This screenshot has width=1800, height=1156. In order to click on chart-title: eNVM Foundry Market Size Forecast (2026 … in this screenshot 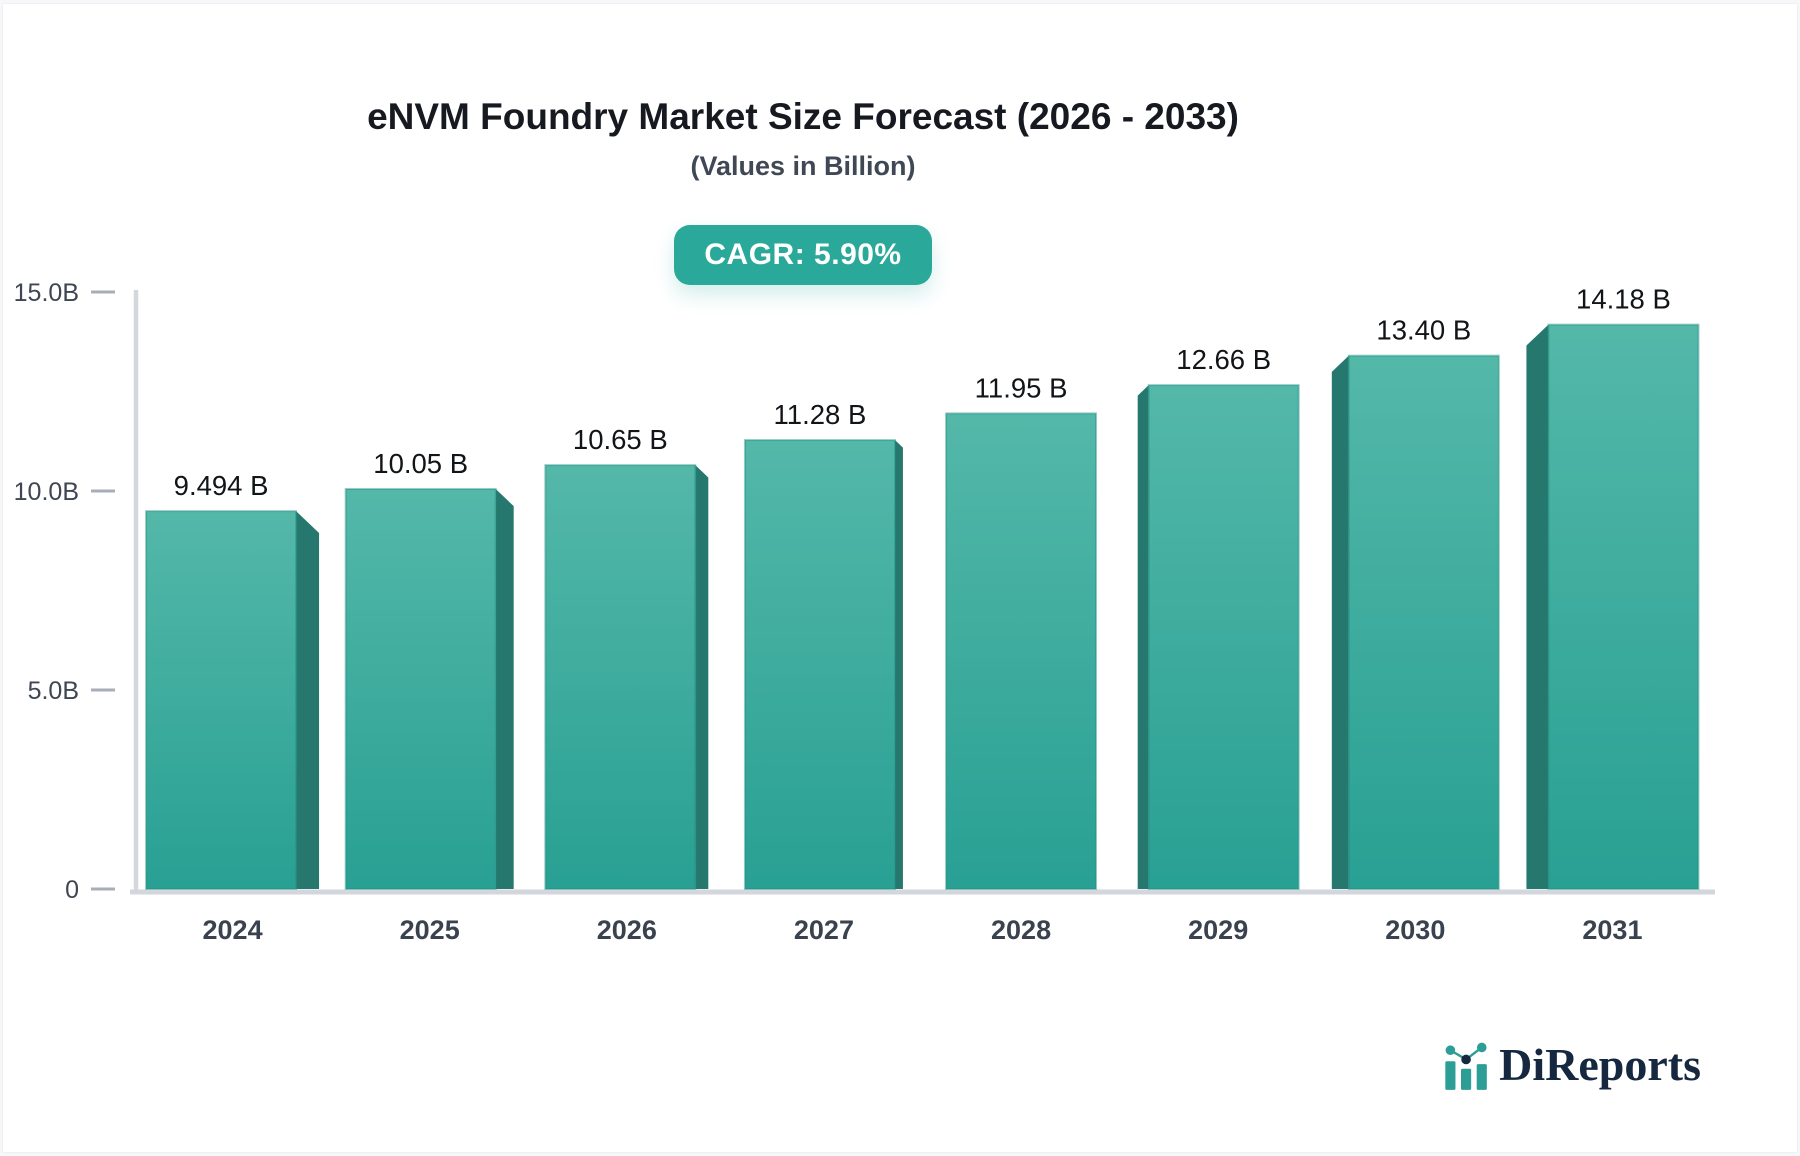, I will do `click(803, 116)`.